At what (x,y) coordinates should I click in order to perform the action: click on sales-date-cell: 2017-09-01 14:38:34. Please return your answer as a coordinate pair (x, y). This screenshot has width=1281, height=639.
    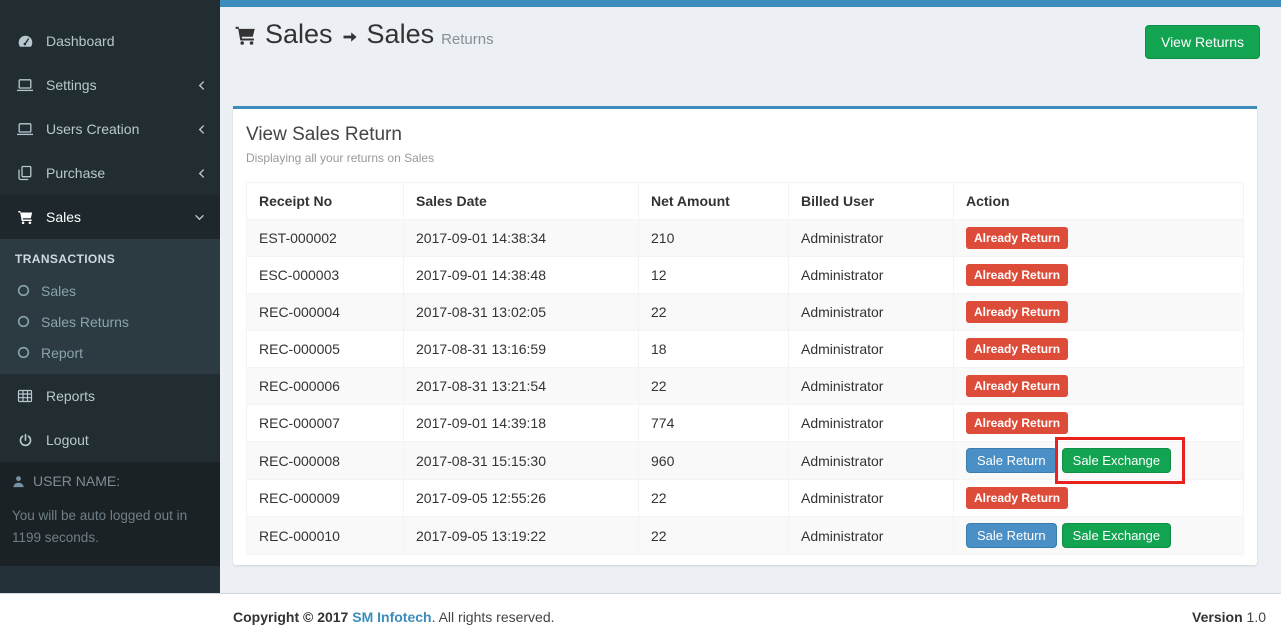
    Looking at the image, I should click on (521, 238).